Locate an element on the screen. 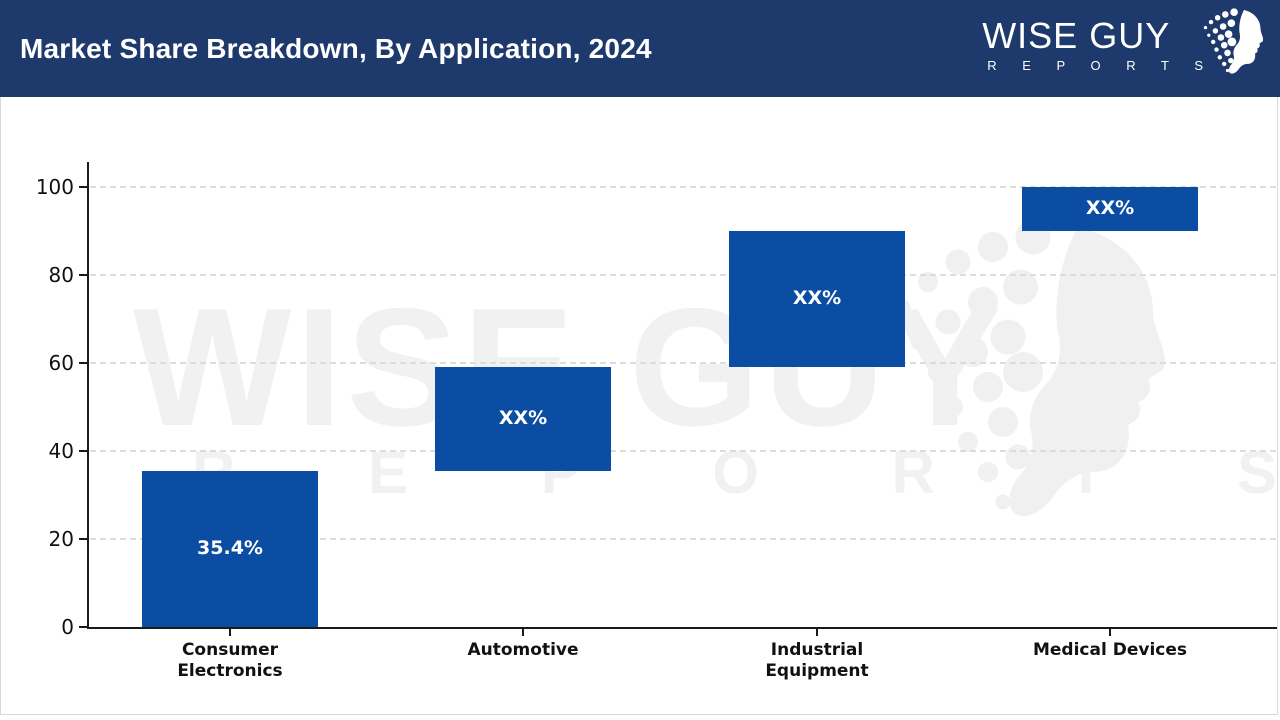  x-category-label-line: Industrial is located at coordinates (817, 650).